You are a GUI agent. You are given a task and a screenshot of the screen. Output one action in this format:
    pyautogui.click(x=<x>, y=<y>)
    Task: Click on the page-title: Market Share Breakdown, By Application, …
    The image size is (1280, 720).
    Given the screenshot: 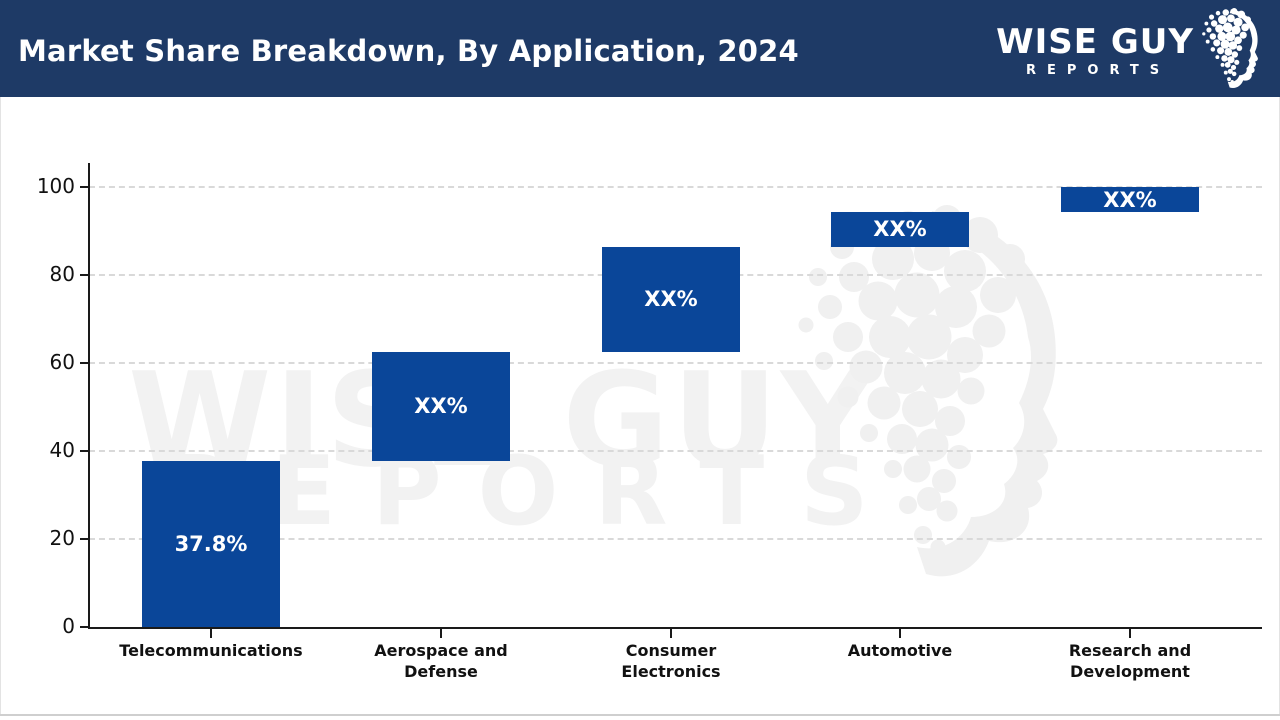 What is the action you would take?
    pyautogui.click(x=408, y=51)
    